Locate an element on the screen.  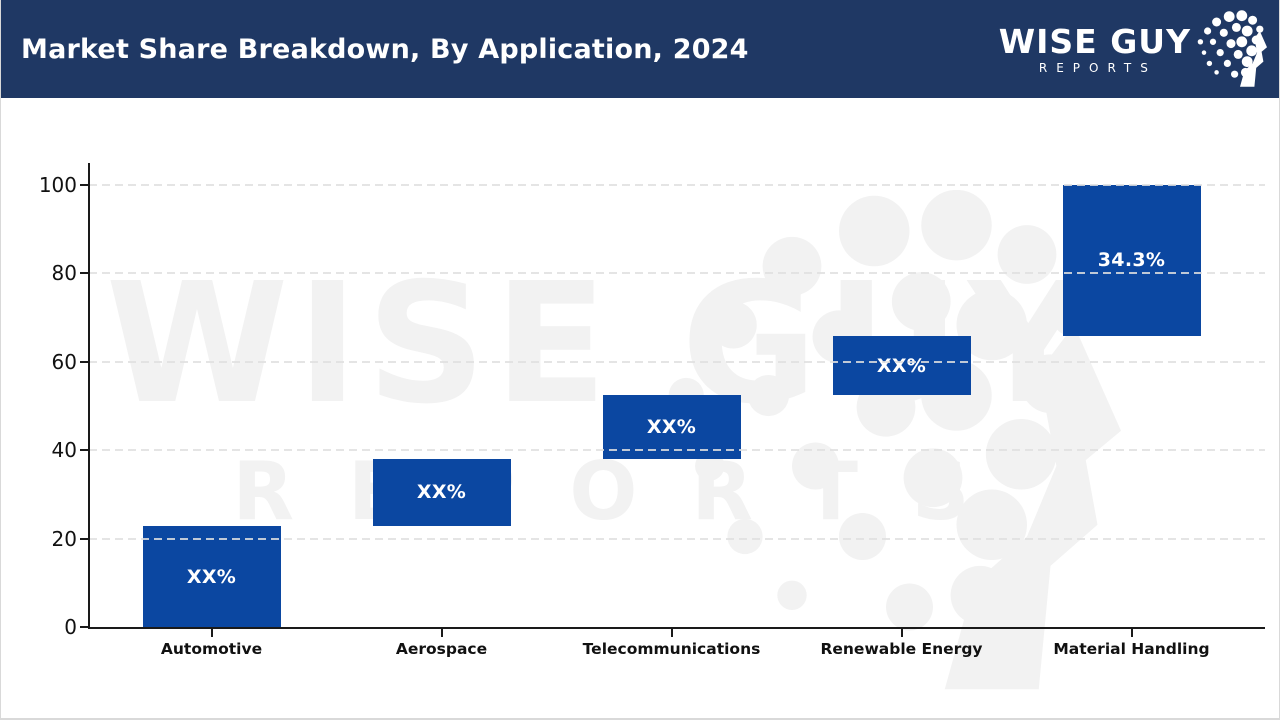
bar-aerospace: XX% is located at coordinates (441, 492).